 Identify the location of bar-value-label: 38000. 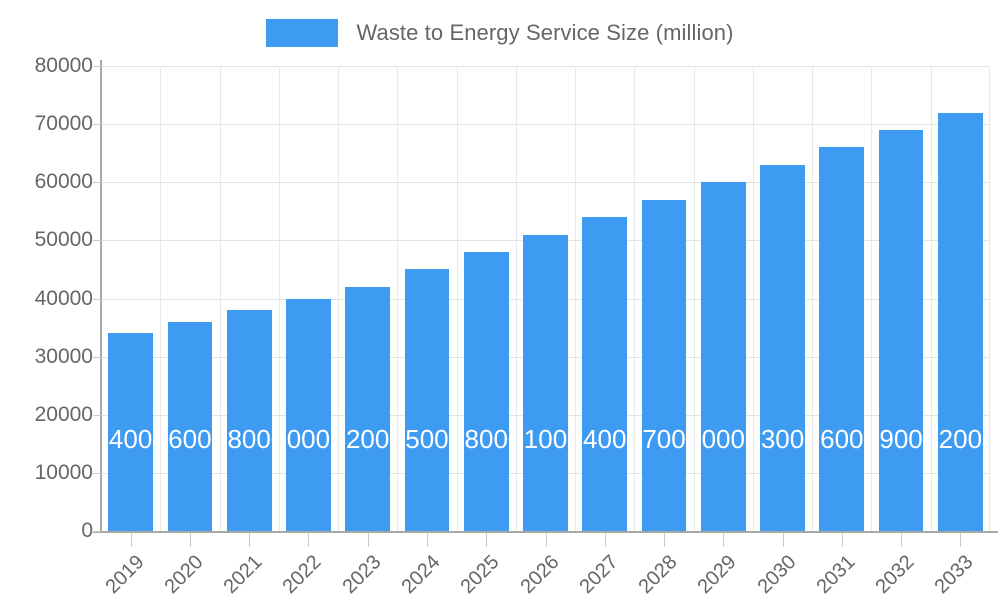
(249, 439).